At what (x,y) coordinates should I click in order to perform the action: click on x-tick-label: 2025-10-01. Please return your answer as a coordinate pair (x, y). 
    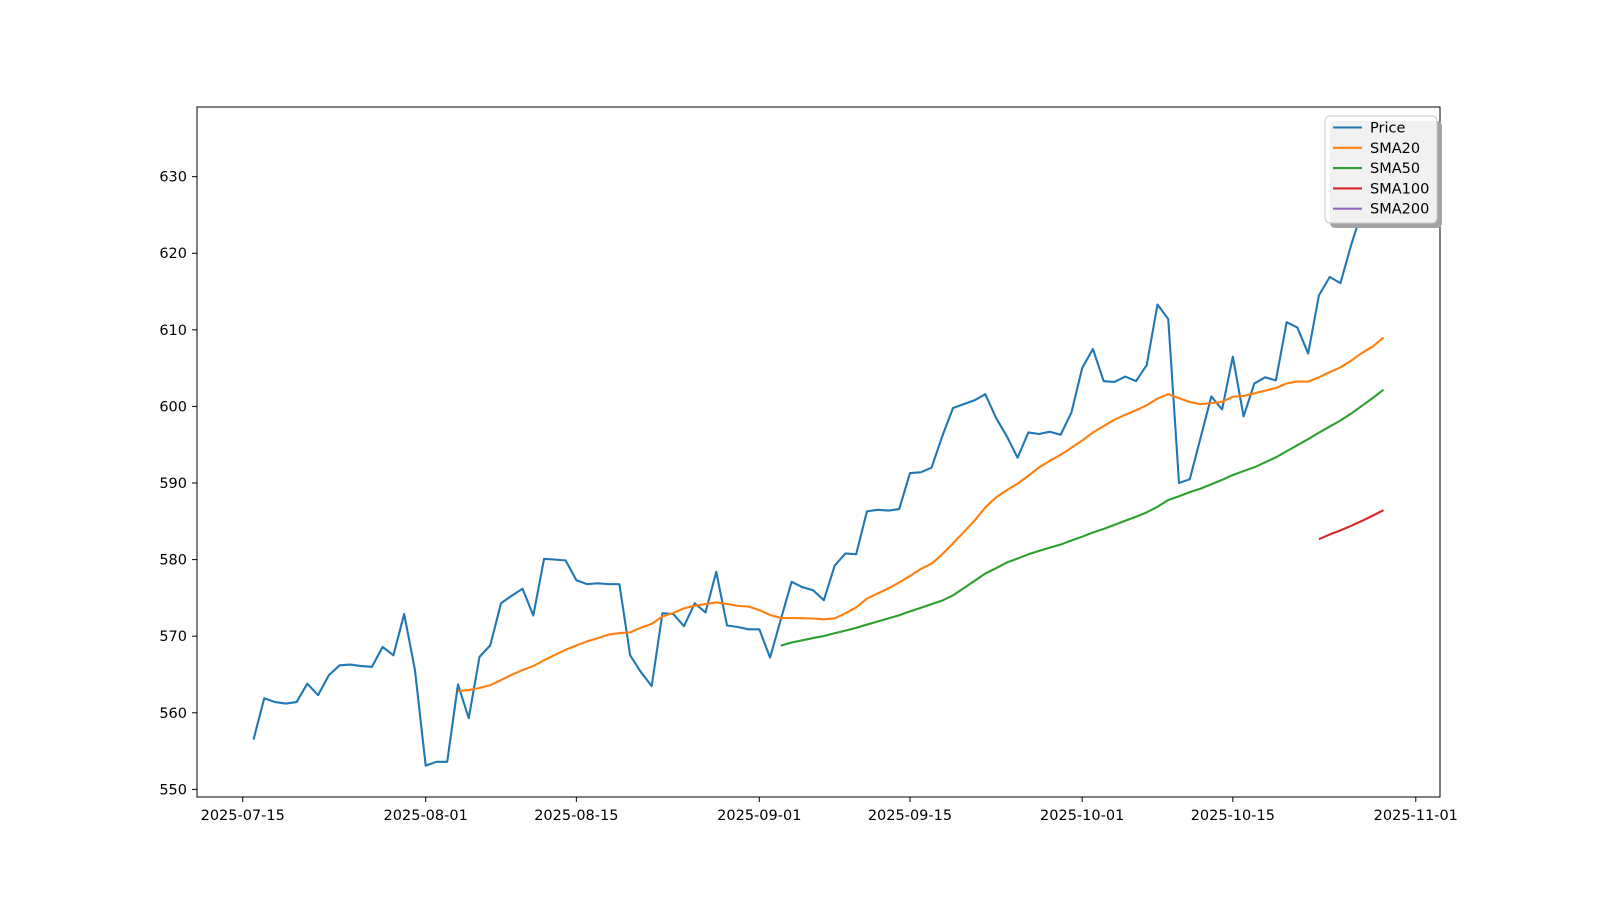
    Looking at the image, I should click on (1082, 816).